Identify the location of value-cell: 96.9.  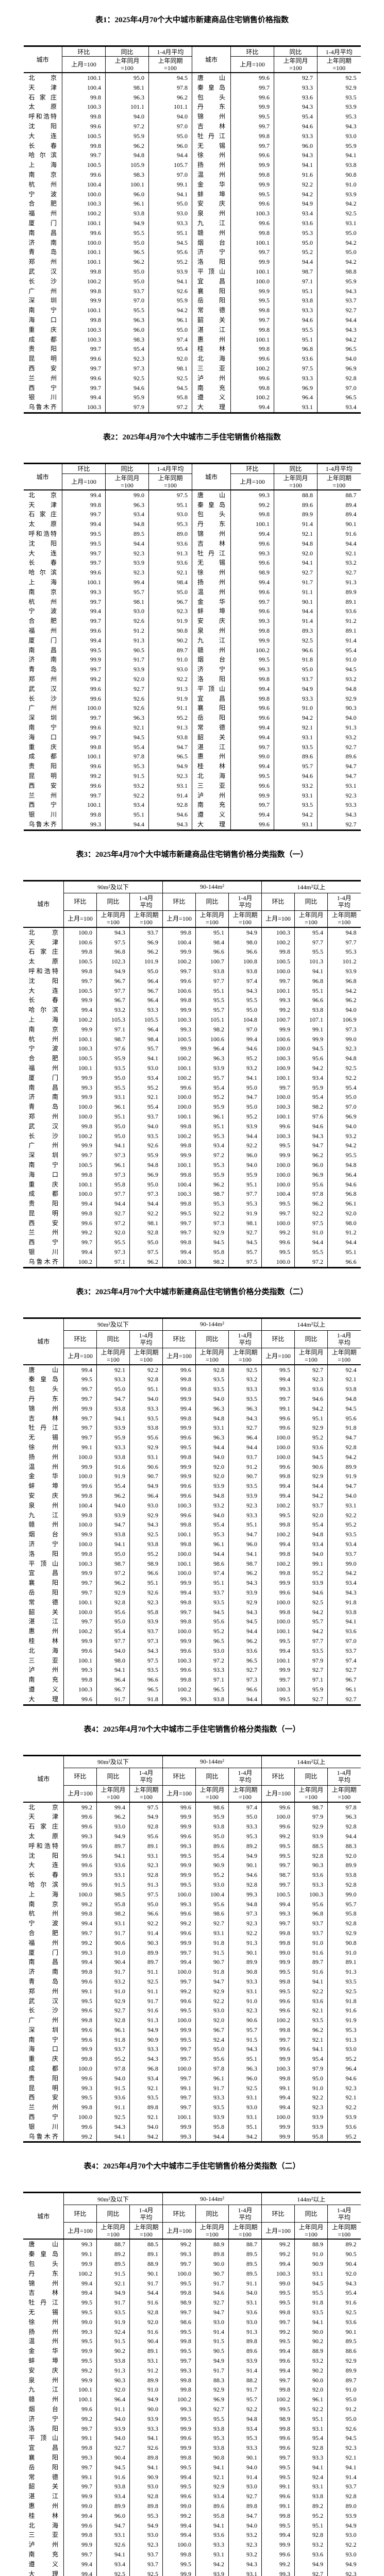
(351, 368).